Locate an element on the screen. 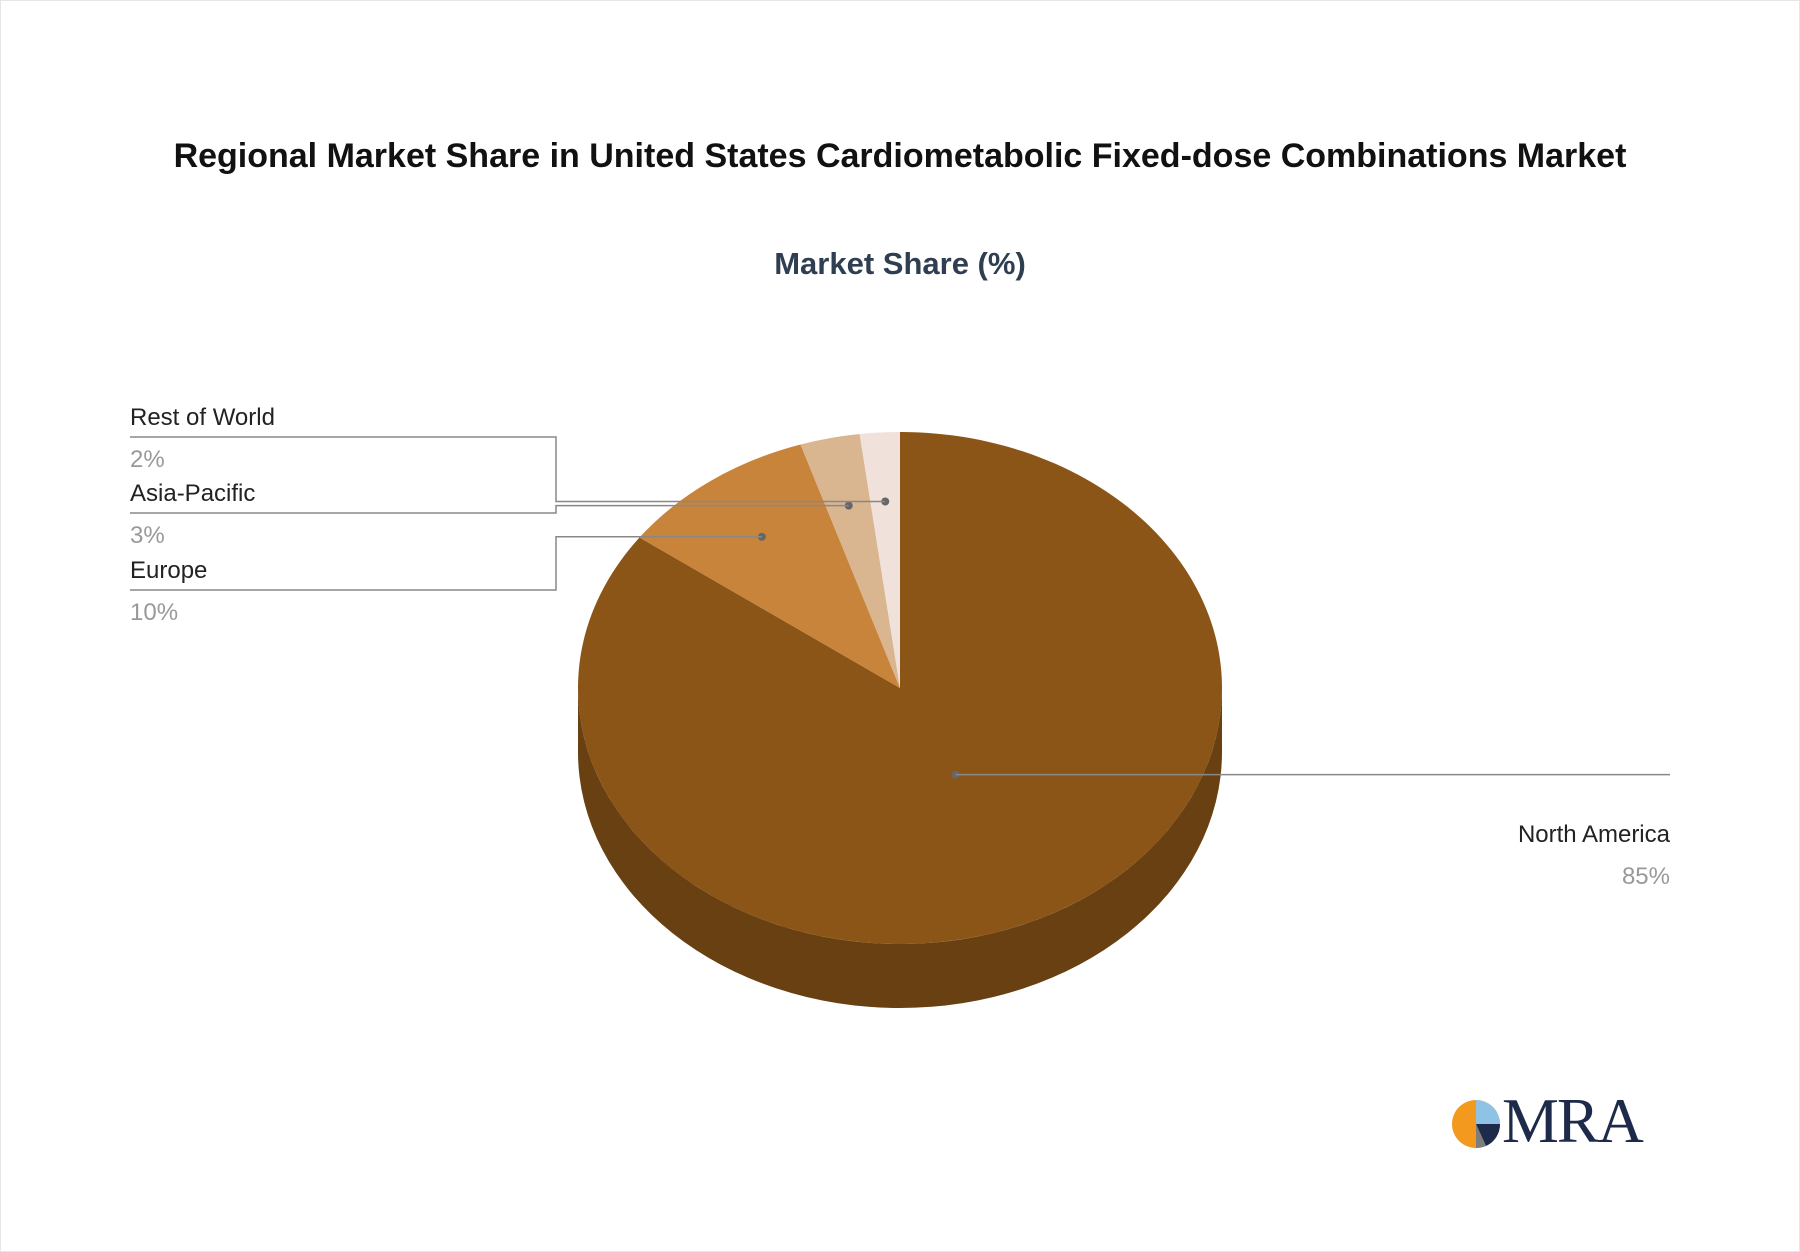 This screenshot has height=1252, width=1800. value-rest-of-world: 2% is located at coordinates (147, 459).